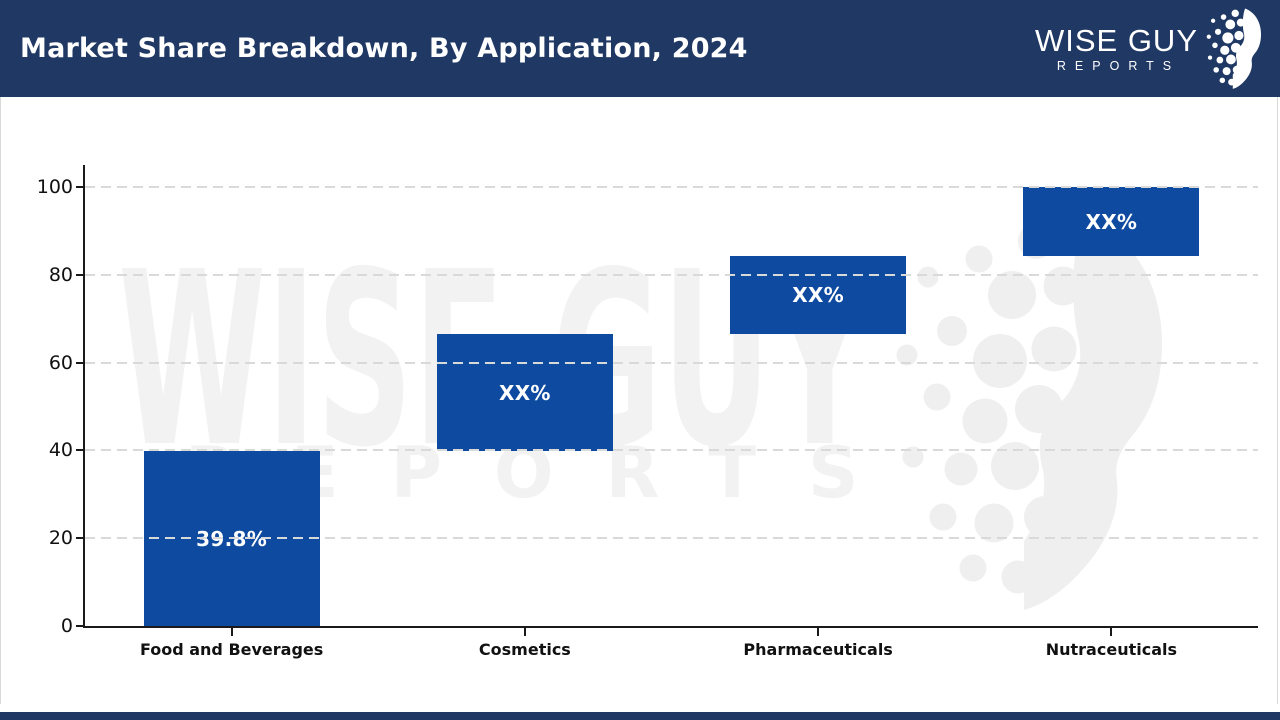  What do you see at coordinates (1234, 48) in the screenshot?
I see `face-logo-icon` at bounding box center [1234, 48].